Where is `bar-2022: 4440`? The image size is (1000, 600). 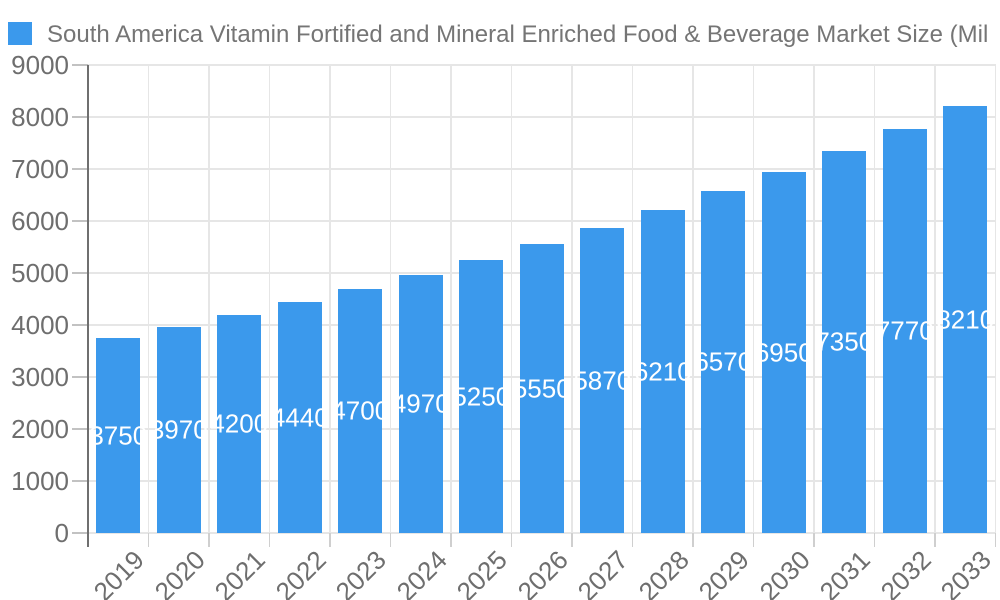 bar-2022: 4440 is located at coordinates (300, 417).